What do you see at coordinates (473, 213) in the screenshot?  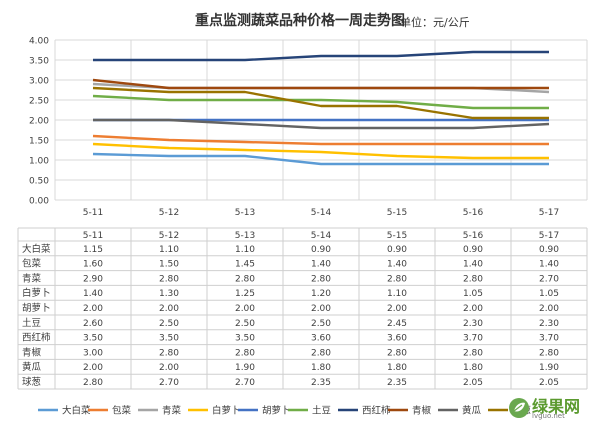 I see `x-tick-label: 5-16` at bounding box center [473, 213].